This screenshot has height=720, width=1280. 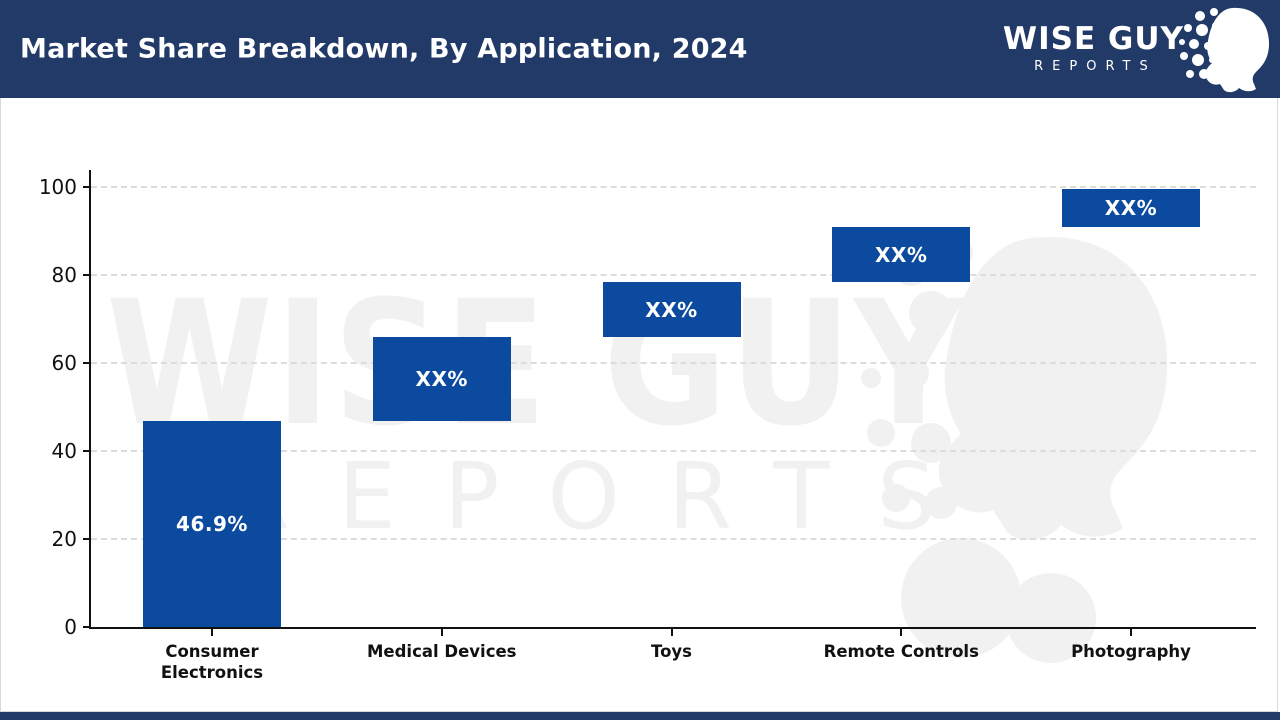 What do you see at coordinates (212, 662) in the screenshot?
I see `x-category-label: Consumer Electronics` at bounding box center [212, 662].